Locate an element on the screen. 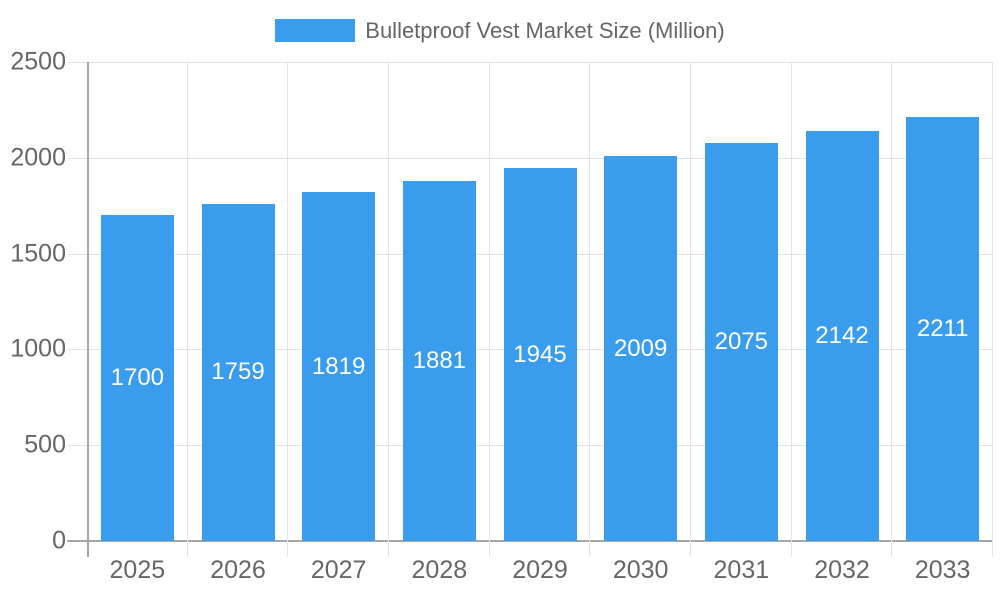 Image resolution: width=1000 pixels, height=600 pixels. x-tick-label: 2026 is located at coordinates (238, 570).